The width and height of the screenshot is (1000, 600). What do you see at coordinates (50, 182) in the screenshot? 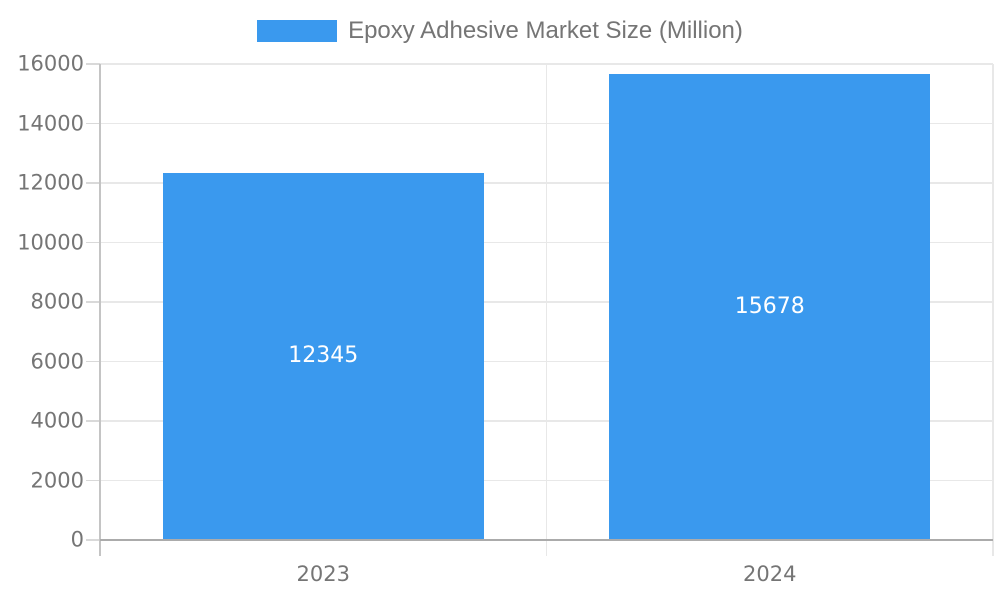
I see `y-tick-label: 12000` at bounding box center [50, 182].